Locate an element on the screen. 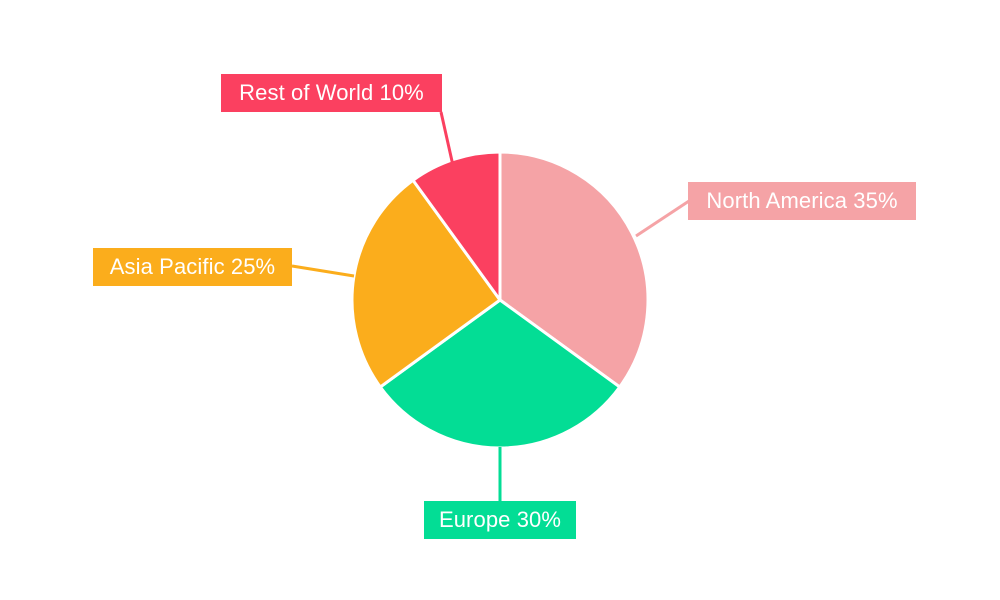 The image size is (1000, 600). leader-line-rest-of-world is located at coordinates (448, 145).